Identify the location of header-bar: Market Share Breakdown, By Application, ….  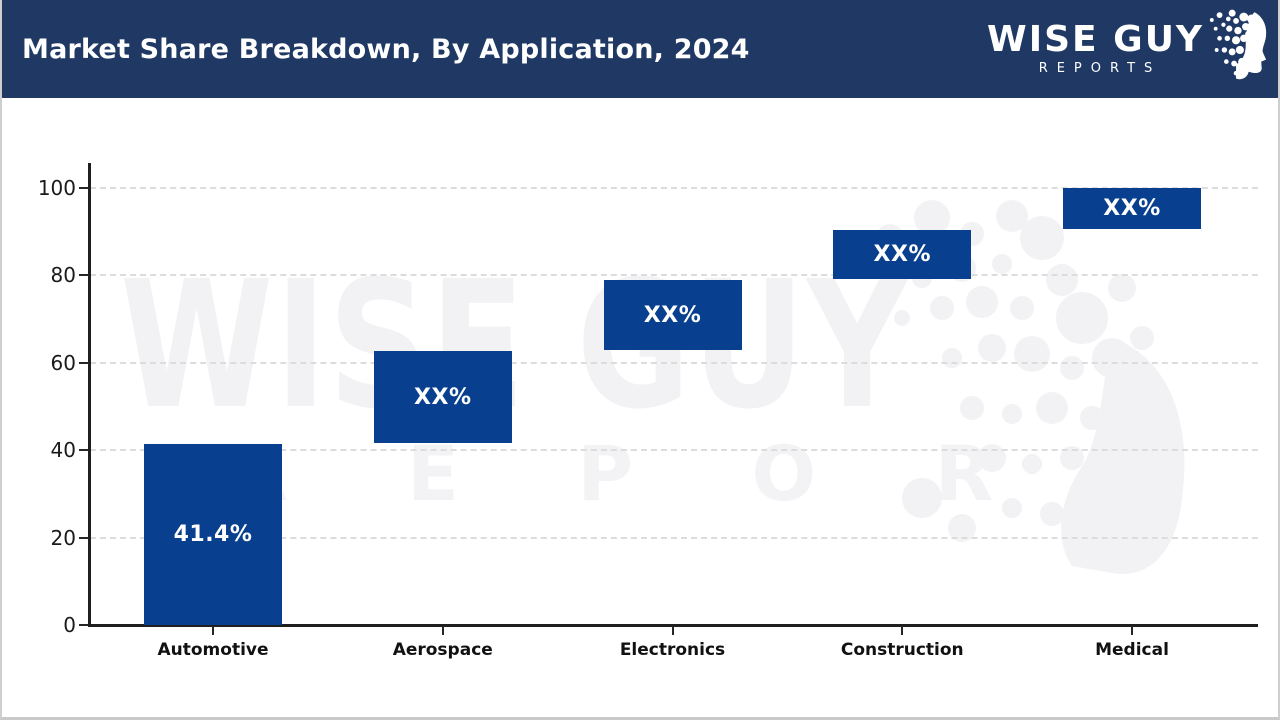
(640, 49).